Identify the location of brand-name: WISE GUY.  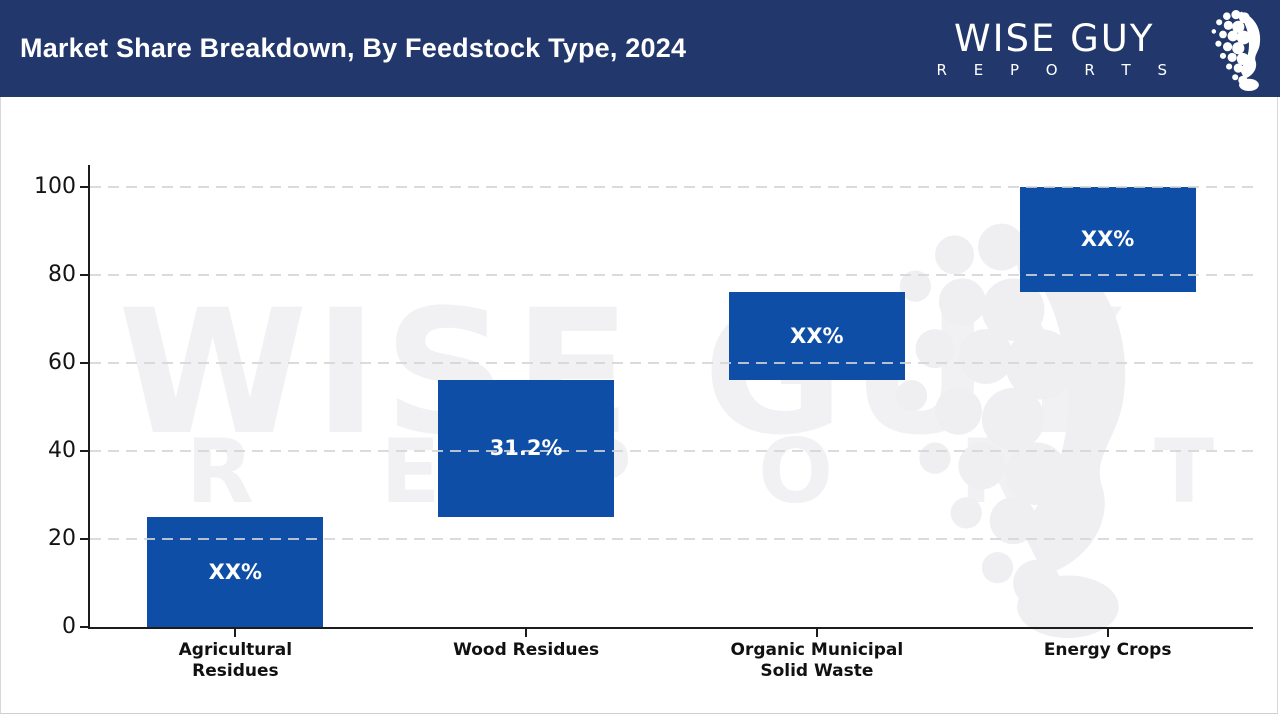
(1054, 38).